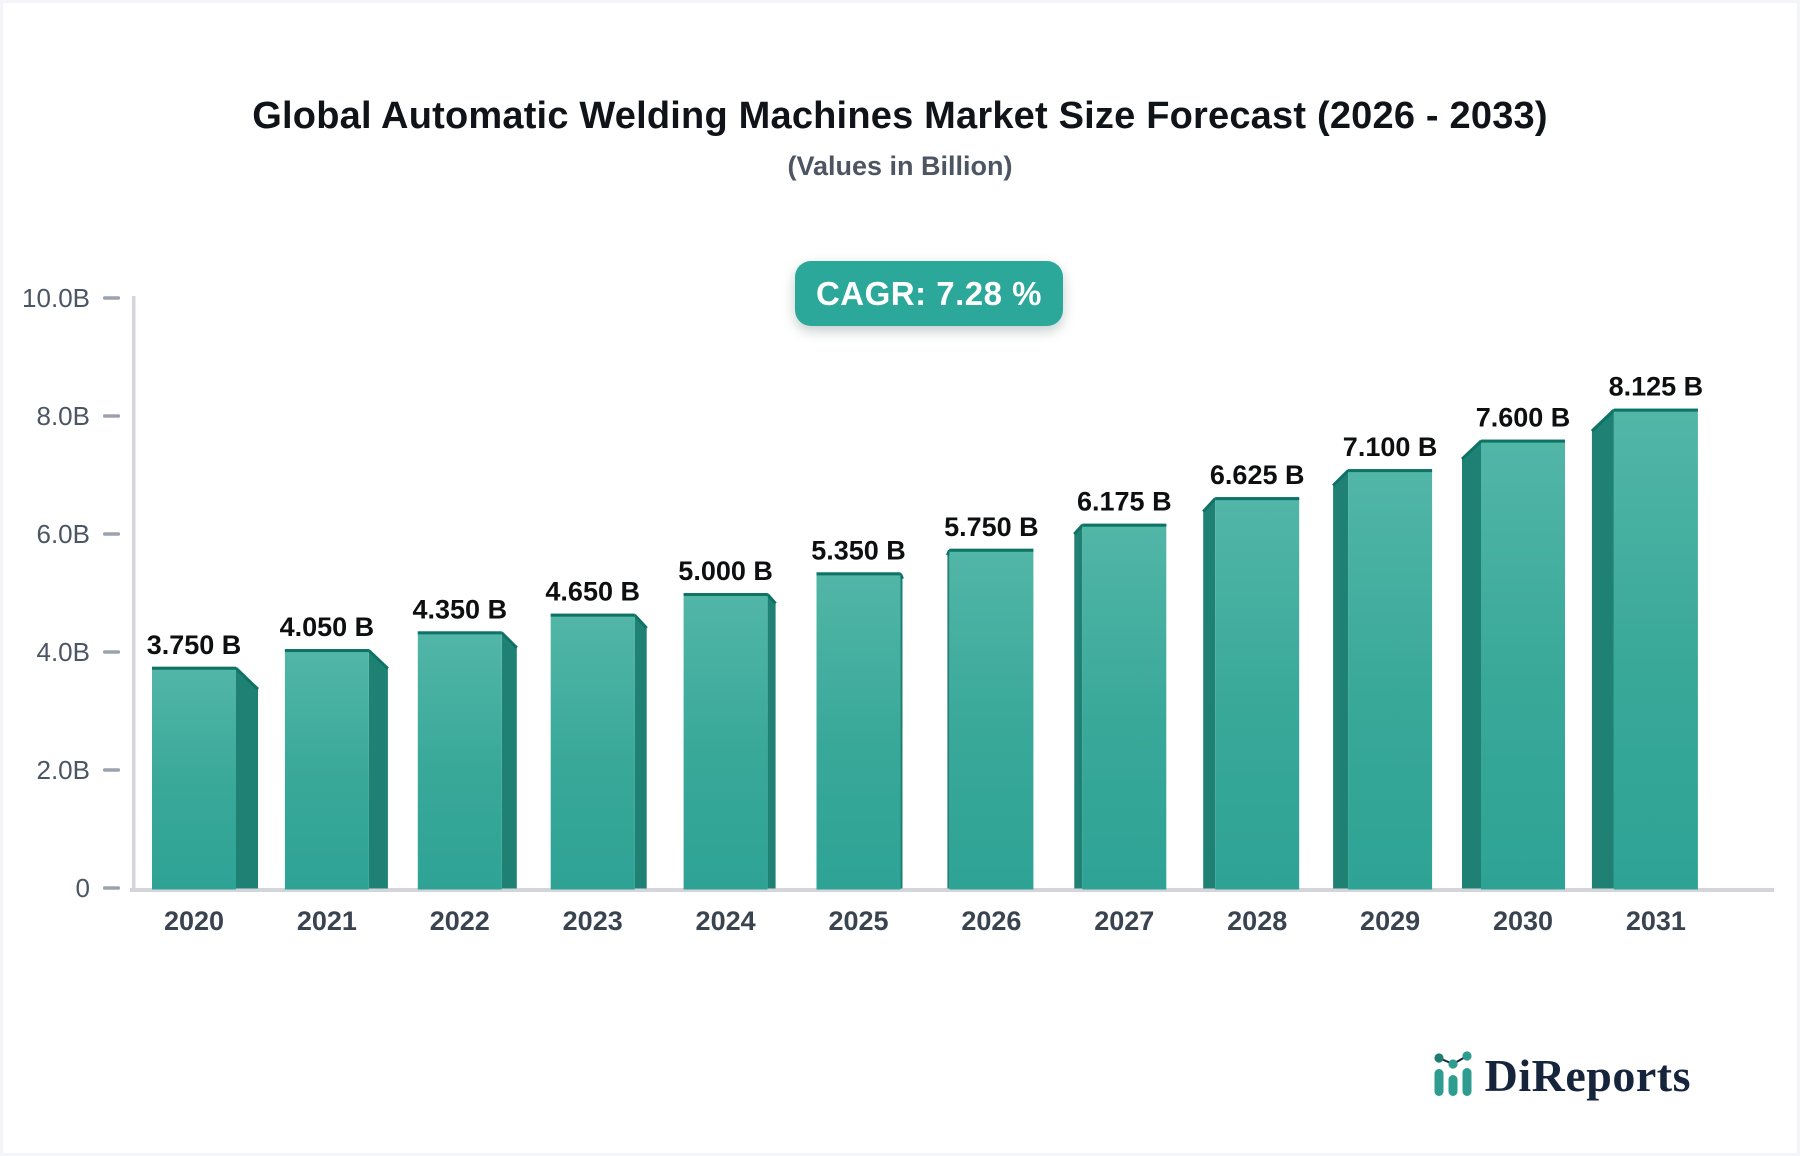 The height and width of the screenshot is (1156, 1800). Describe the element at coordinates (1523, 921) in the screenshot. I see `x-axis-label: 2030` at that location.